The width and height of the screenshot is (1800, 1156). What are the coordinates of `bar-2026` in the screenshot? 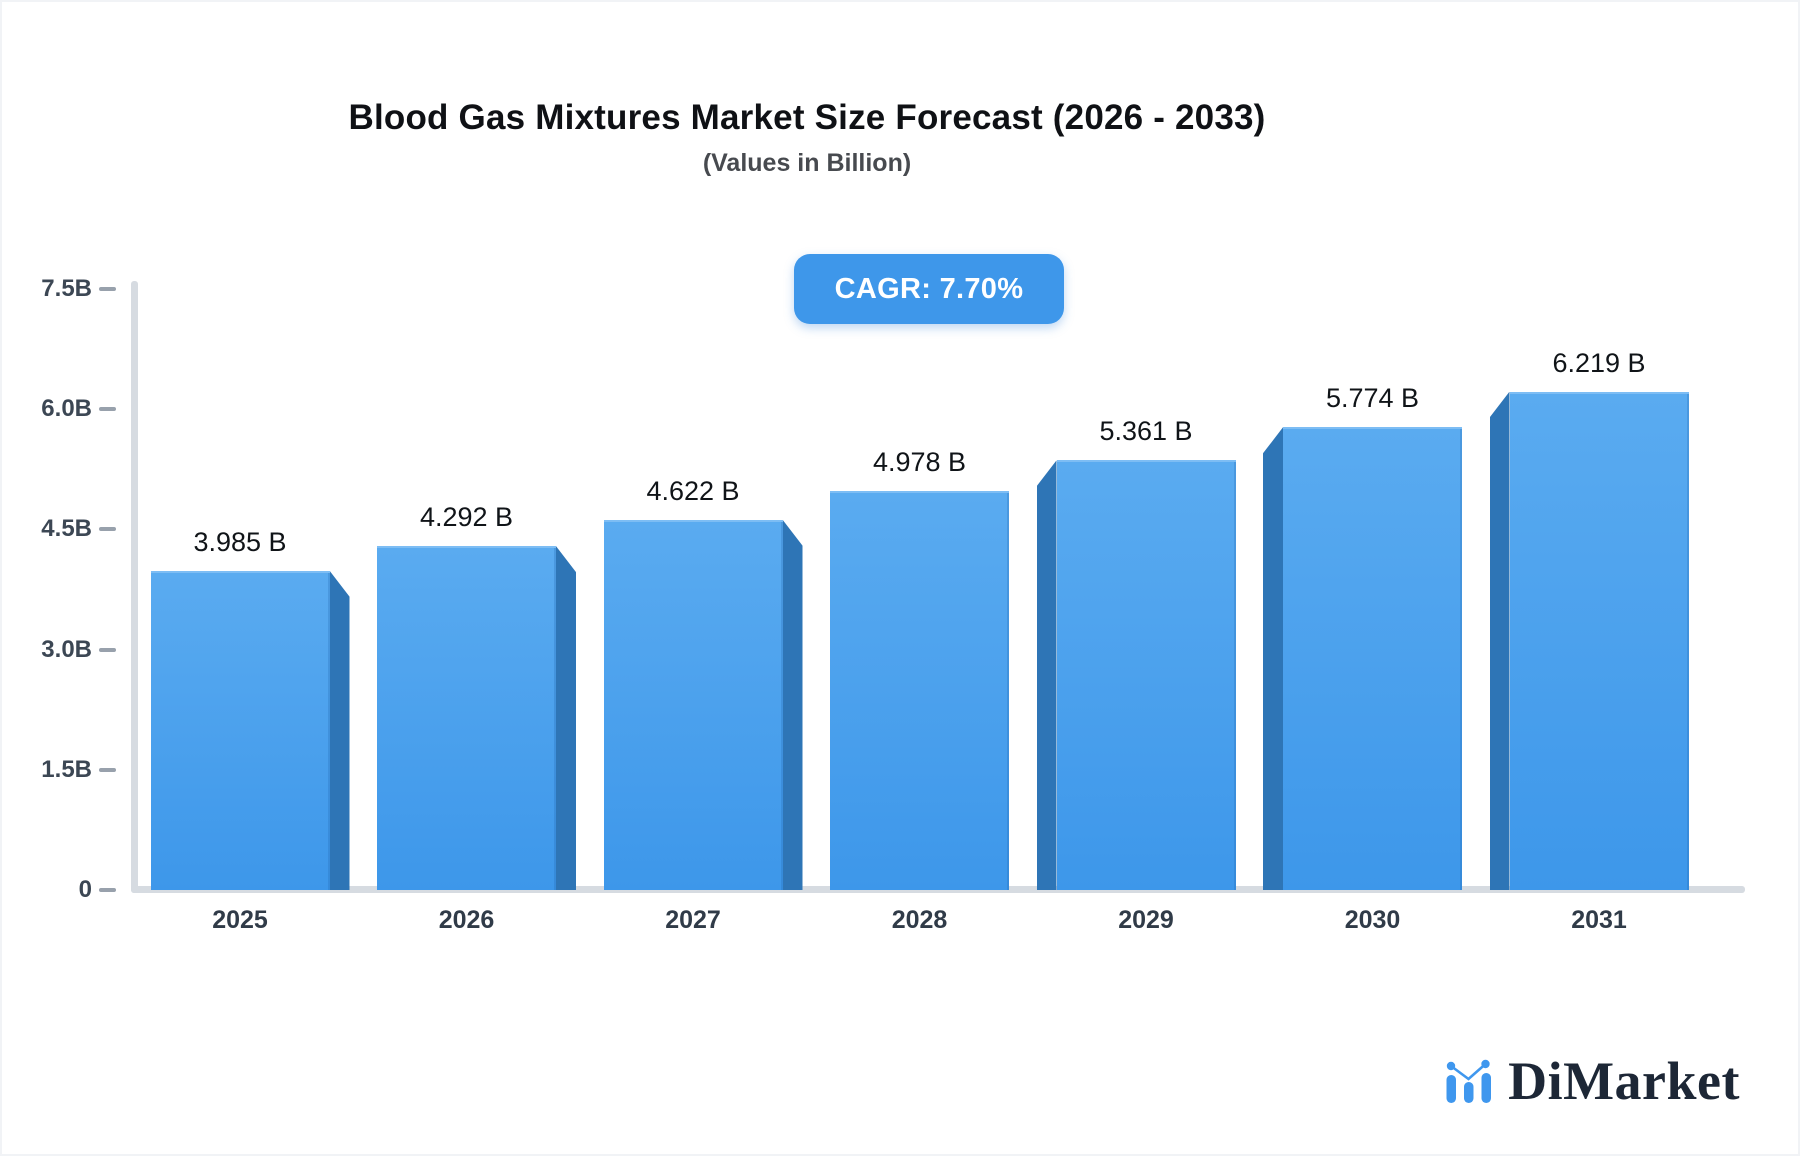 It's located at (466, 718).